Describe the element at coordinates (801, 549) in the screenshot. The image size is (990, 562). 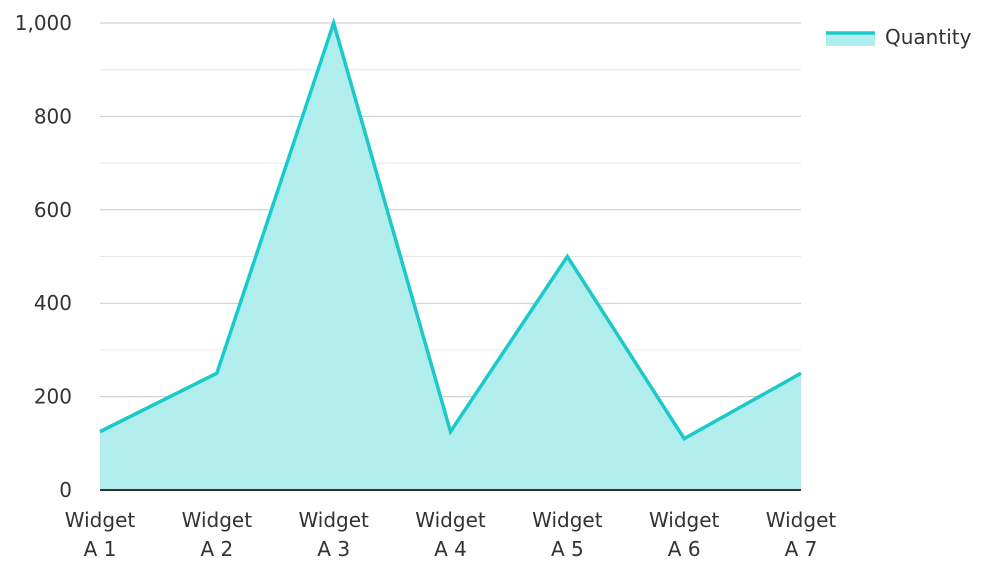
I see `x-tick-label-line: A 7` at that location.